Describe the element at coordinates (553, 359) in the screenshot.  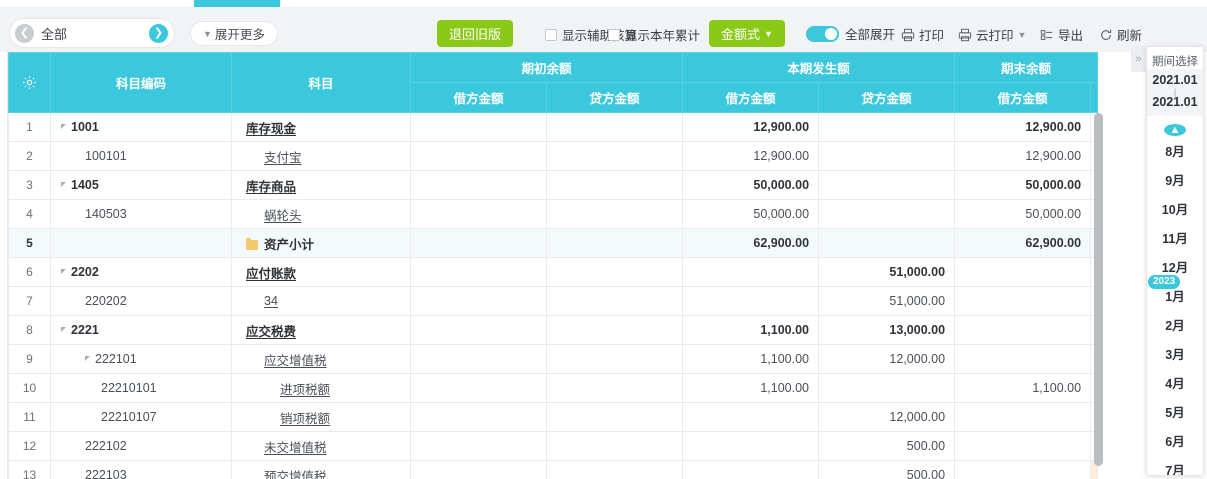
I see `table-row: 9 222101 应交增值税 1,100.00 12,000.00` at that location.